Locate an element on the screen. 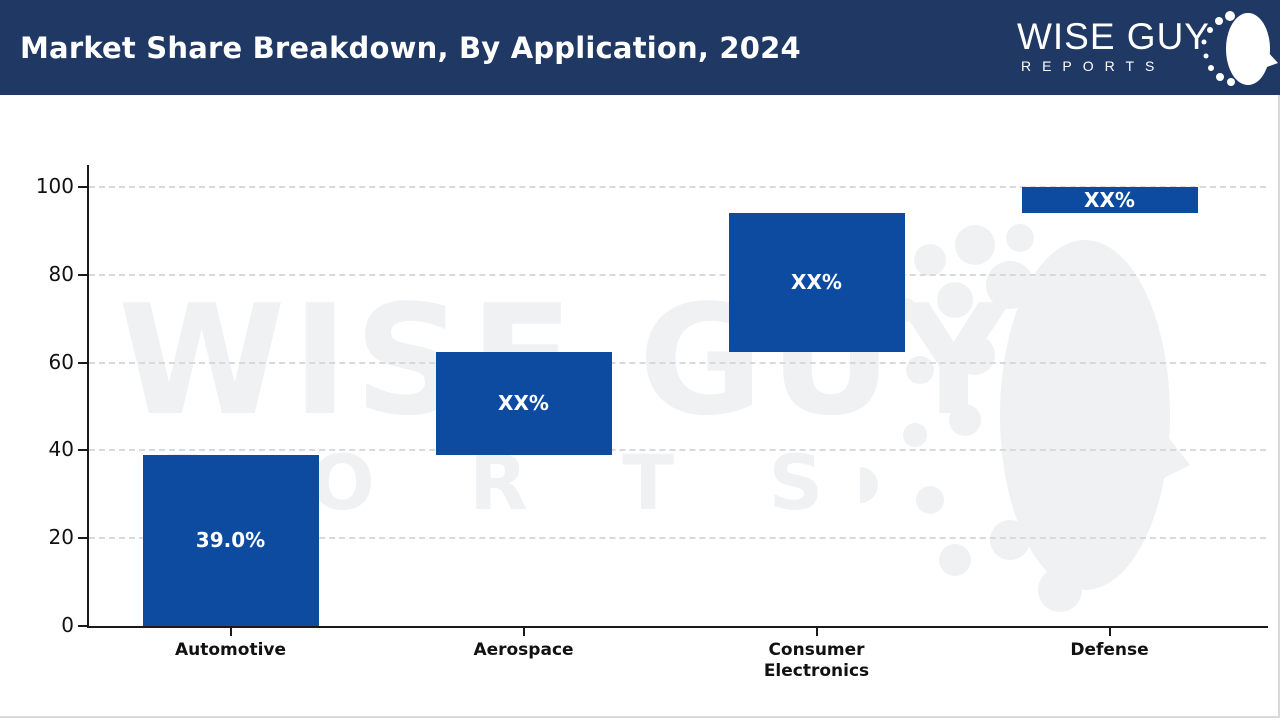 This screenshot has height=720, width=1280. brand-logo-name: WISE GUY is located at coordinates (1113, 36).